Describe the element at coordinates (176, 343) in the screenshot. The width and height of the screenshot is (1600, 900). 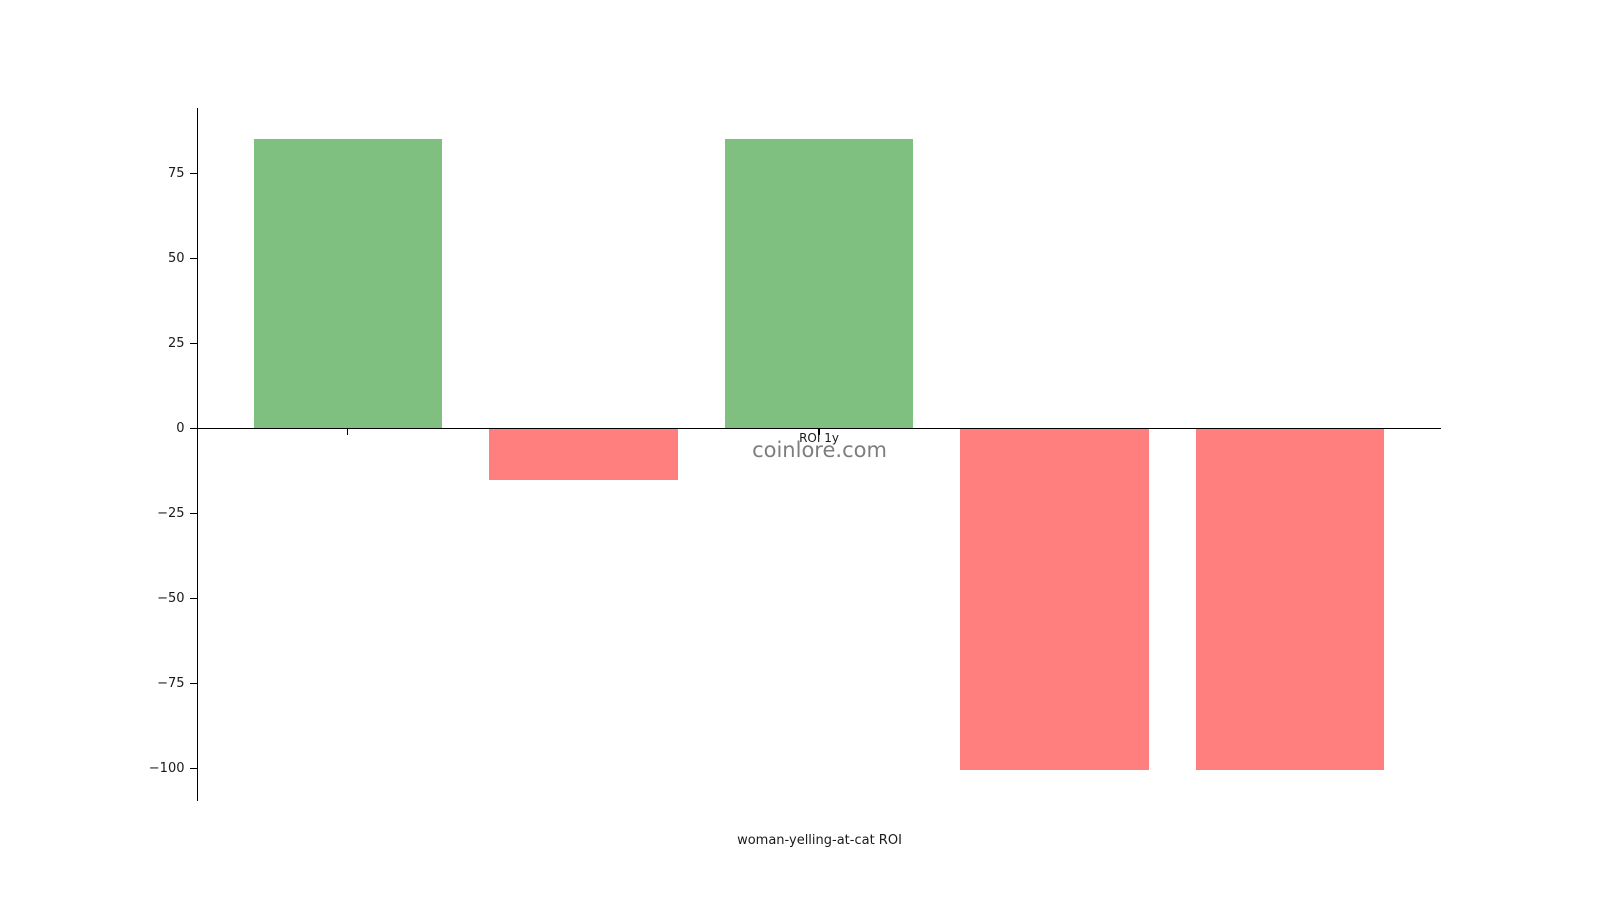
I see `y-tick-label: 25` at that location.